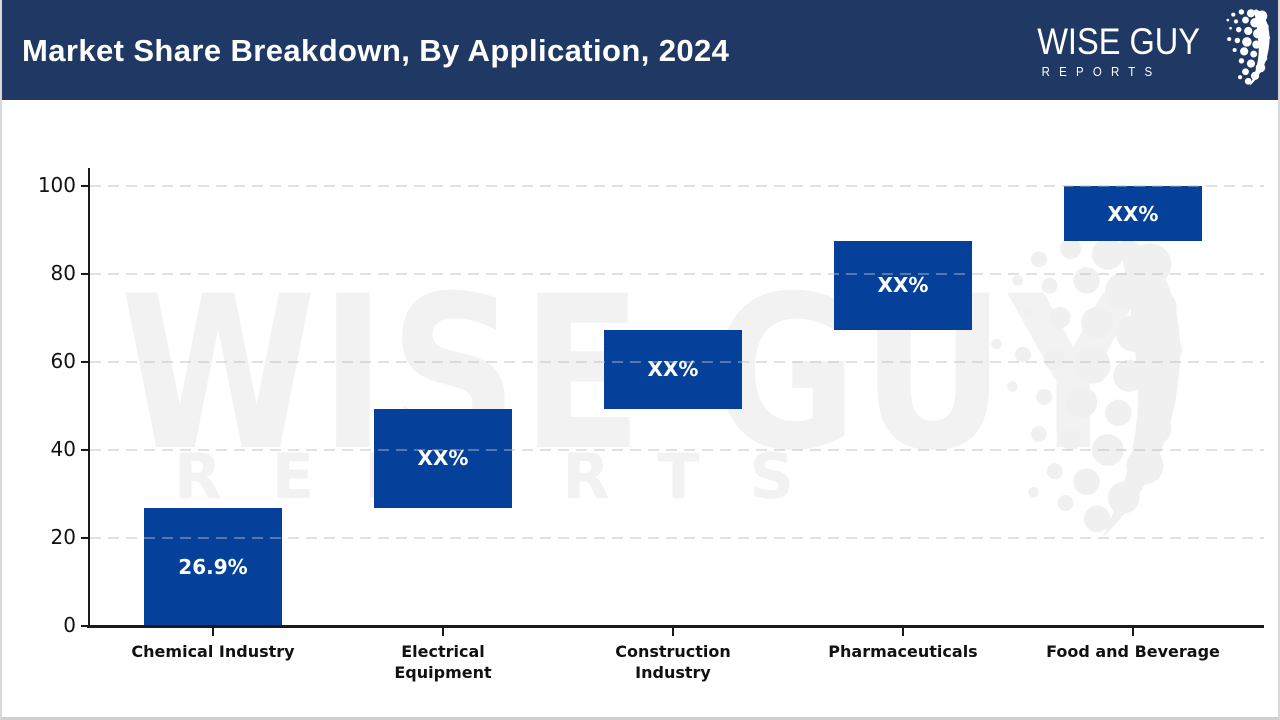 The height and width of the screenshot is (720, 1280). What do you see at coordinates (213, 632) in the screenshot?
I see `xtick-chemical-industry` at bounding box center [213, 632].